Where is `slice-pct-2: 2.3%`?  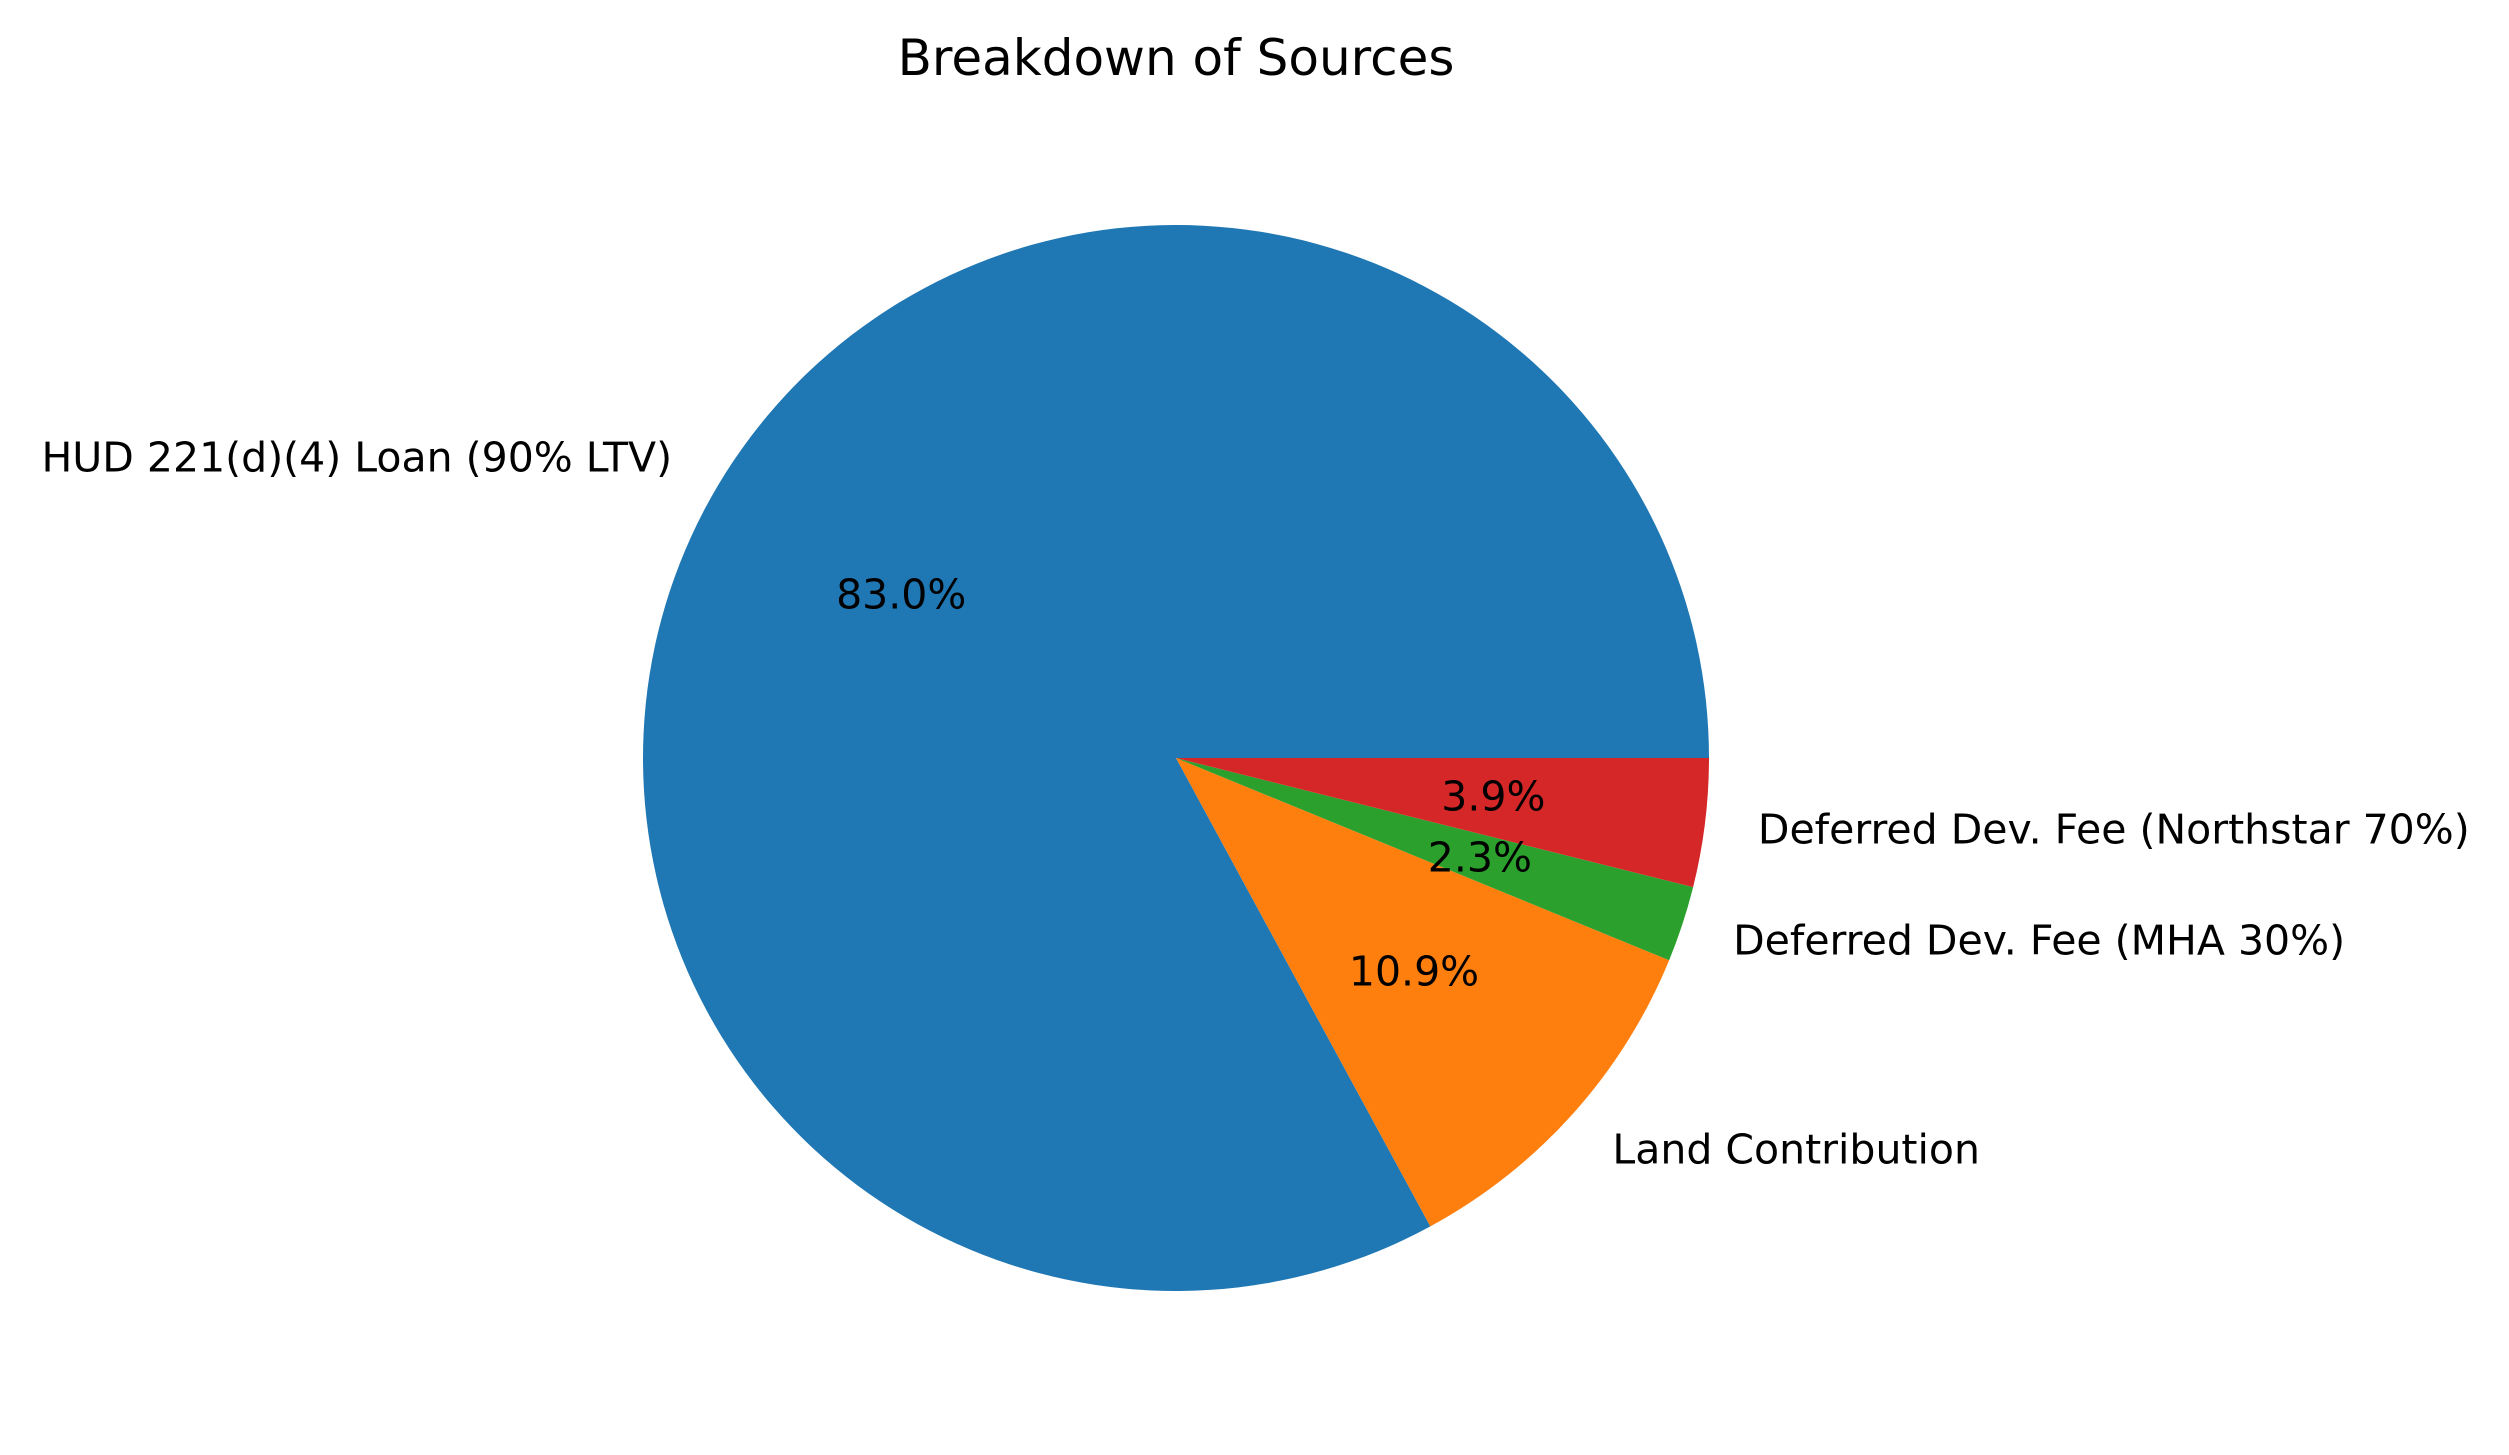 slice-pct-2: 2.3% is located at coordinates (1479, 857).